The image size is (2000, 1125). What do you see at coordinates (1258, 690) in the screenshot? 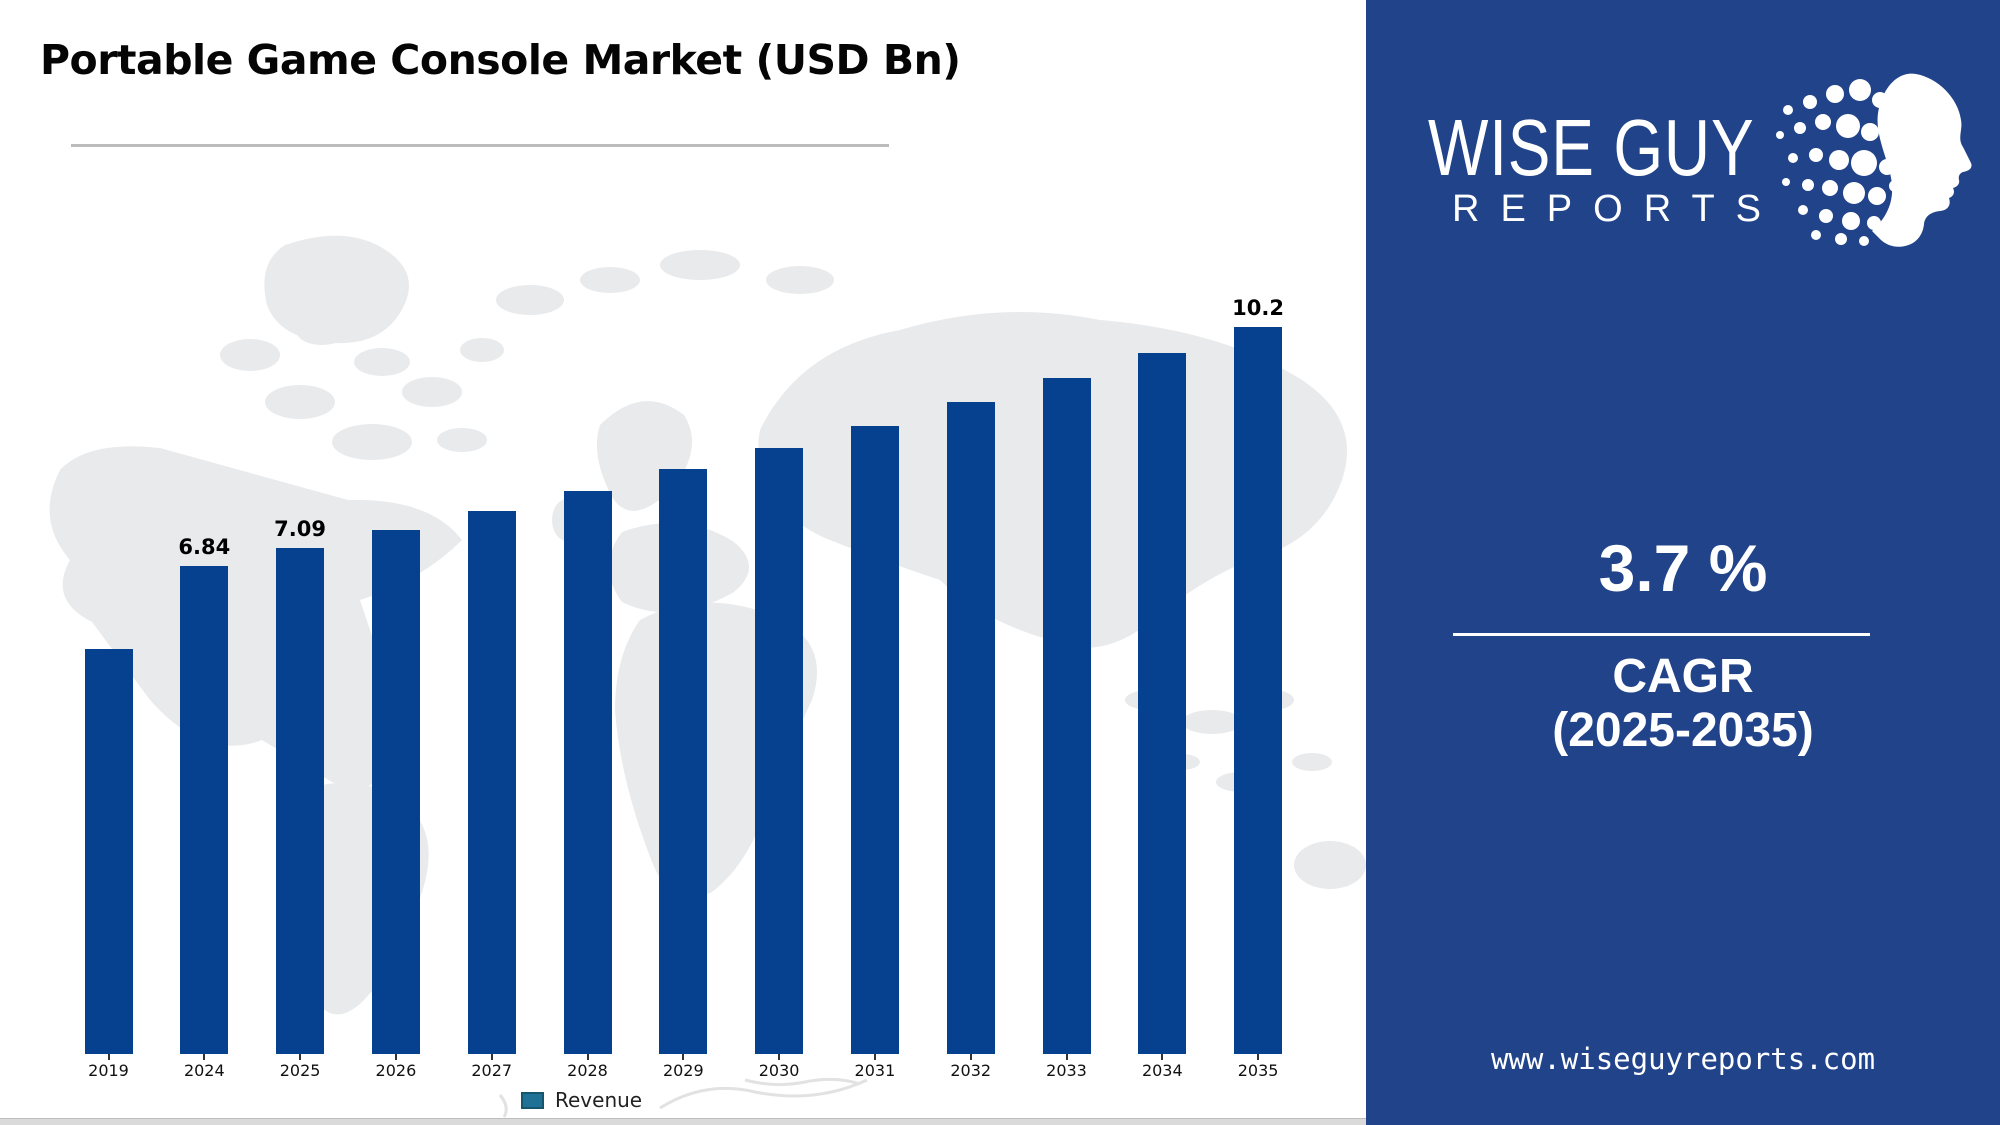
I see `bar-2035` at bounding box center [1258, 690].